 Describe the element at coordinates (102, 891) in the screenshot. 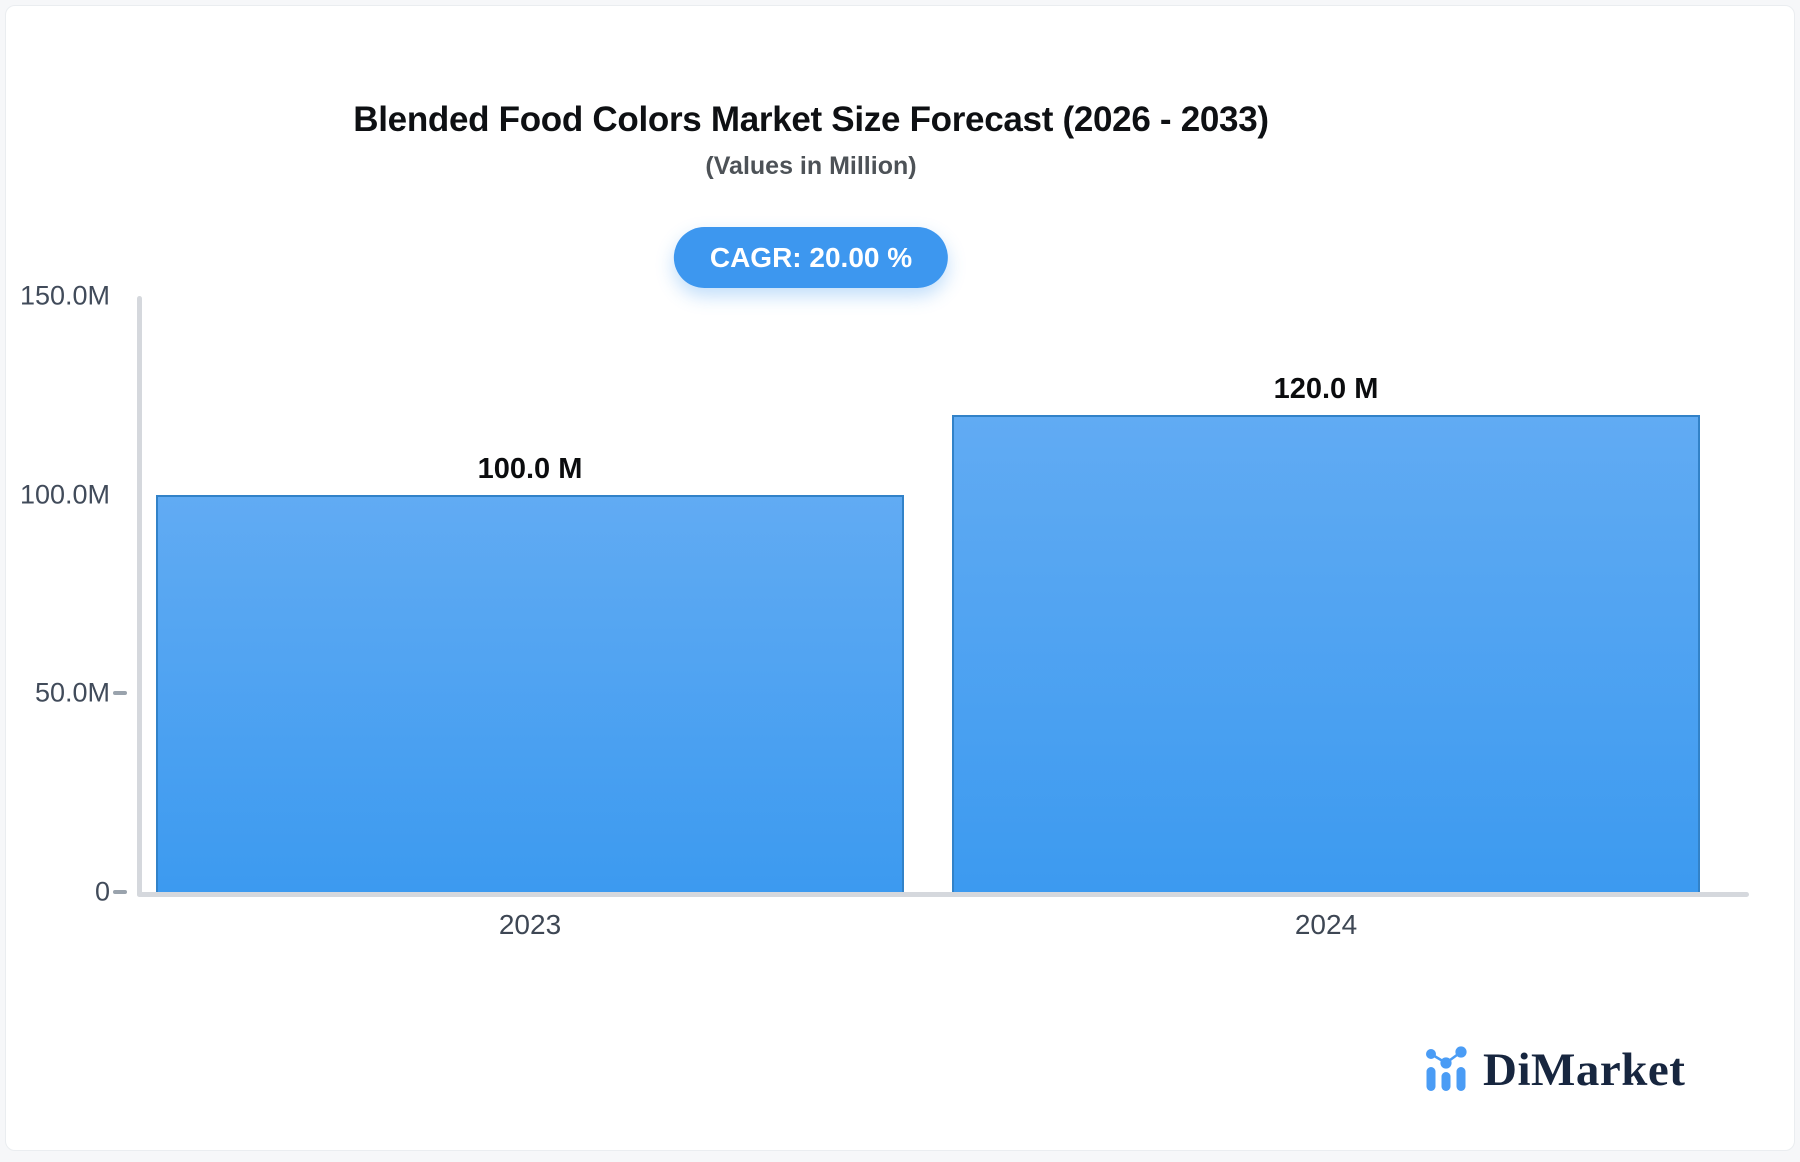

I see `y-tick-label: 0` at that location.